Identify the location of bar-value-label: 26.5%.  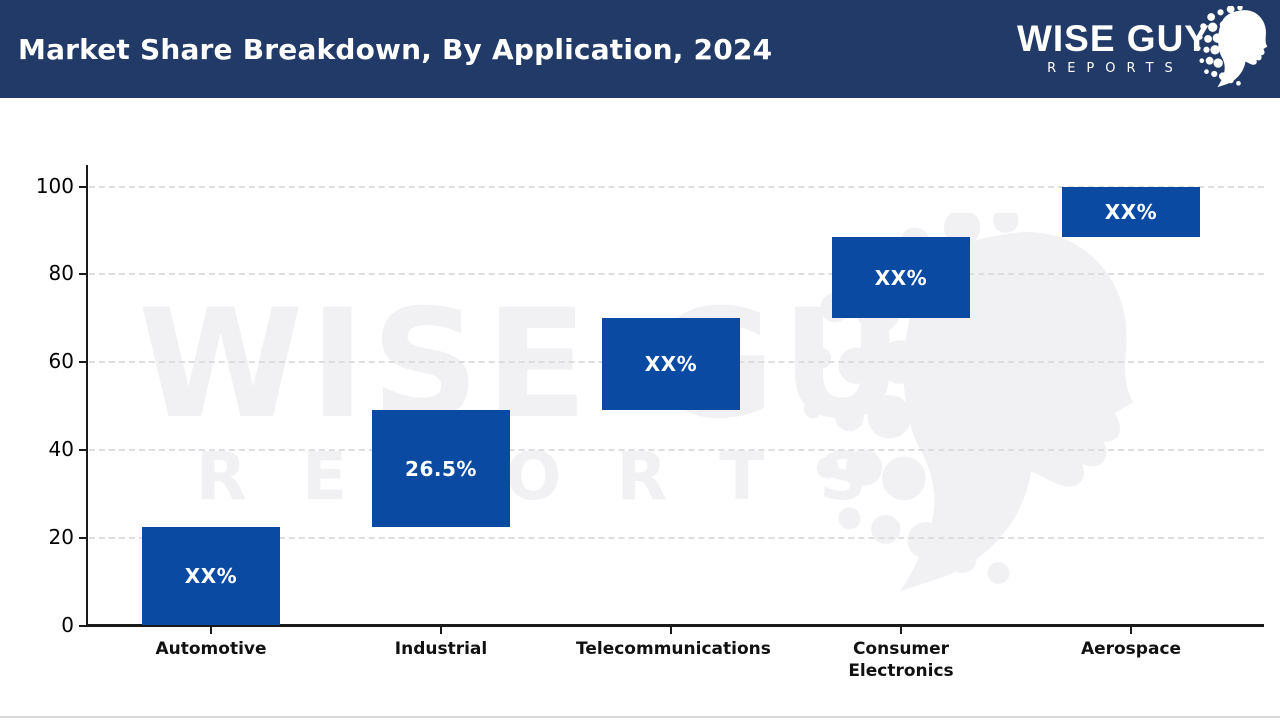
(441, 468).